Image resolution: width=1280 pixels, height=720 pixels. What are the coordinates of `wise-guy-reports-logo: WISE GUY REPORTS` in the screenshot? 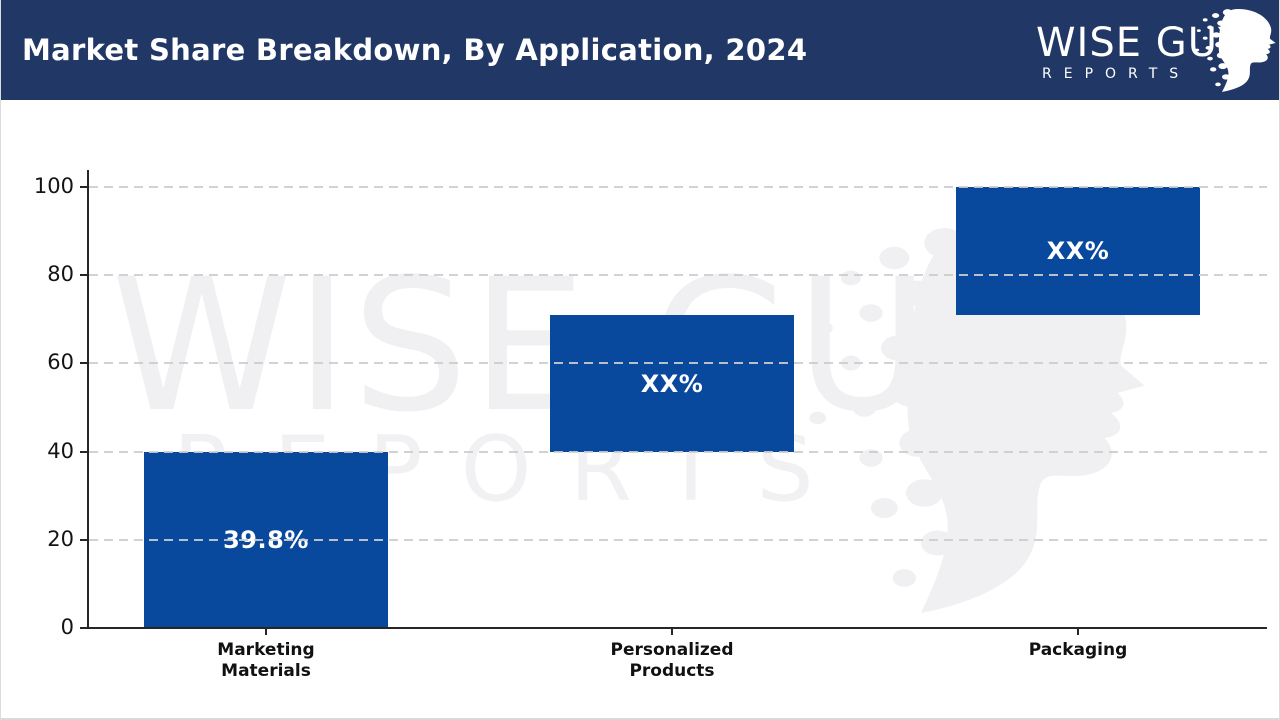 It's located at (1151, 50).